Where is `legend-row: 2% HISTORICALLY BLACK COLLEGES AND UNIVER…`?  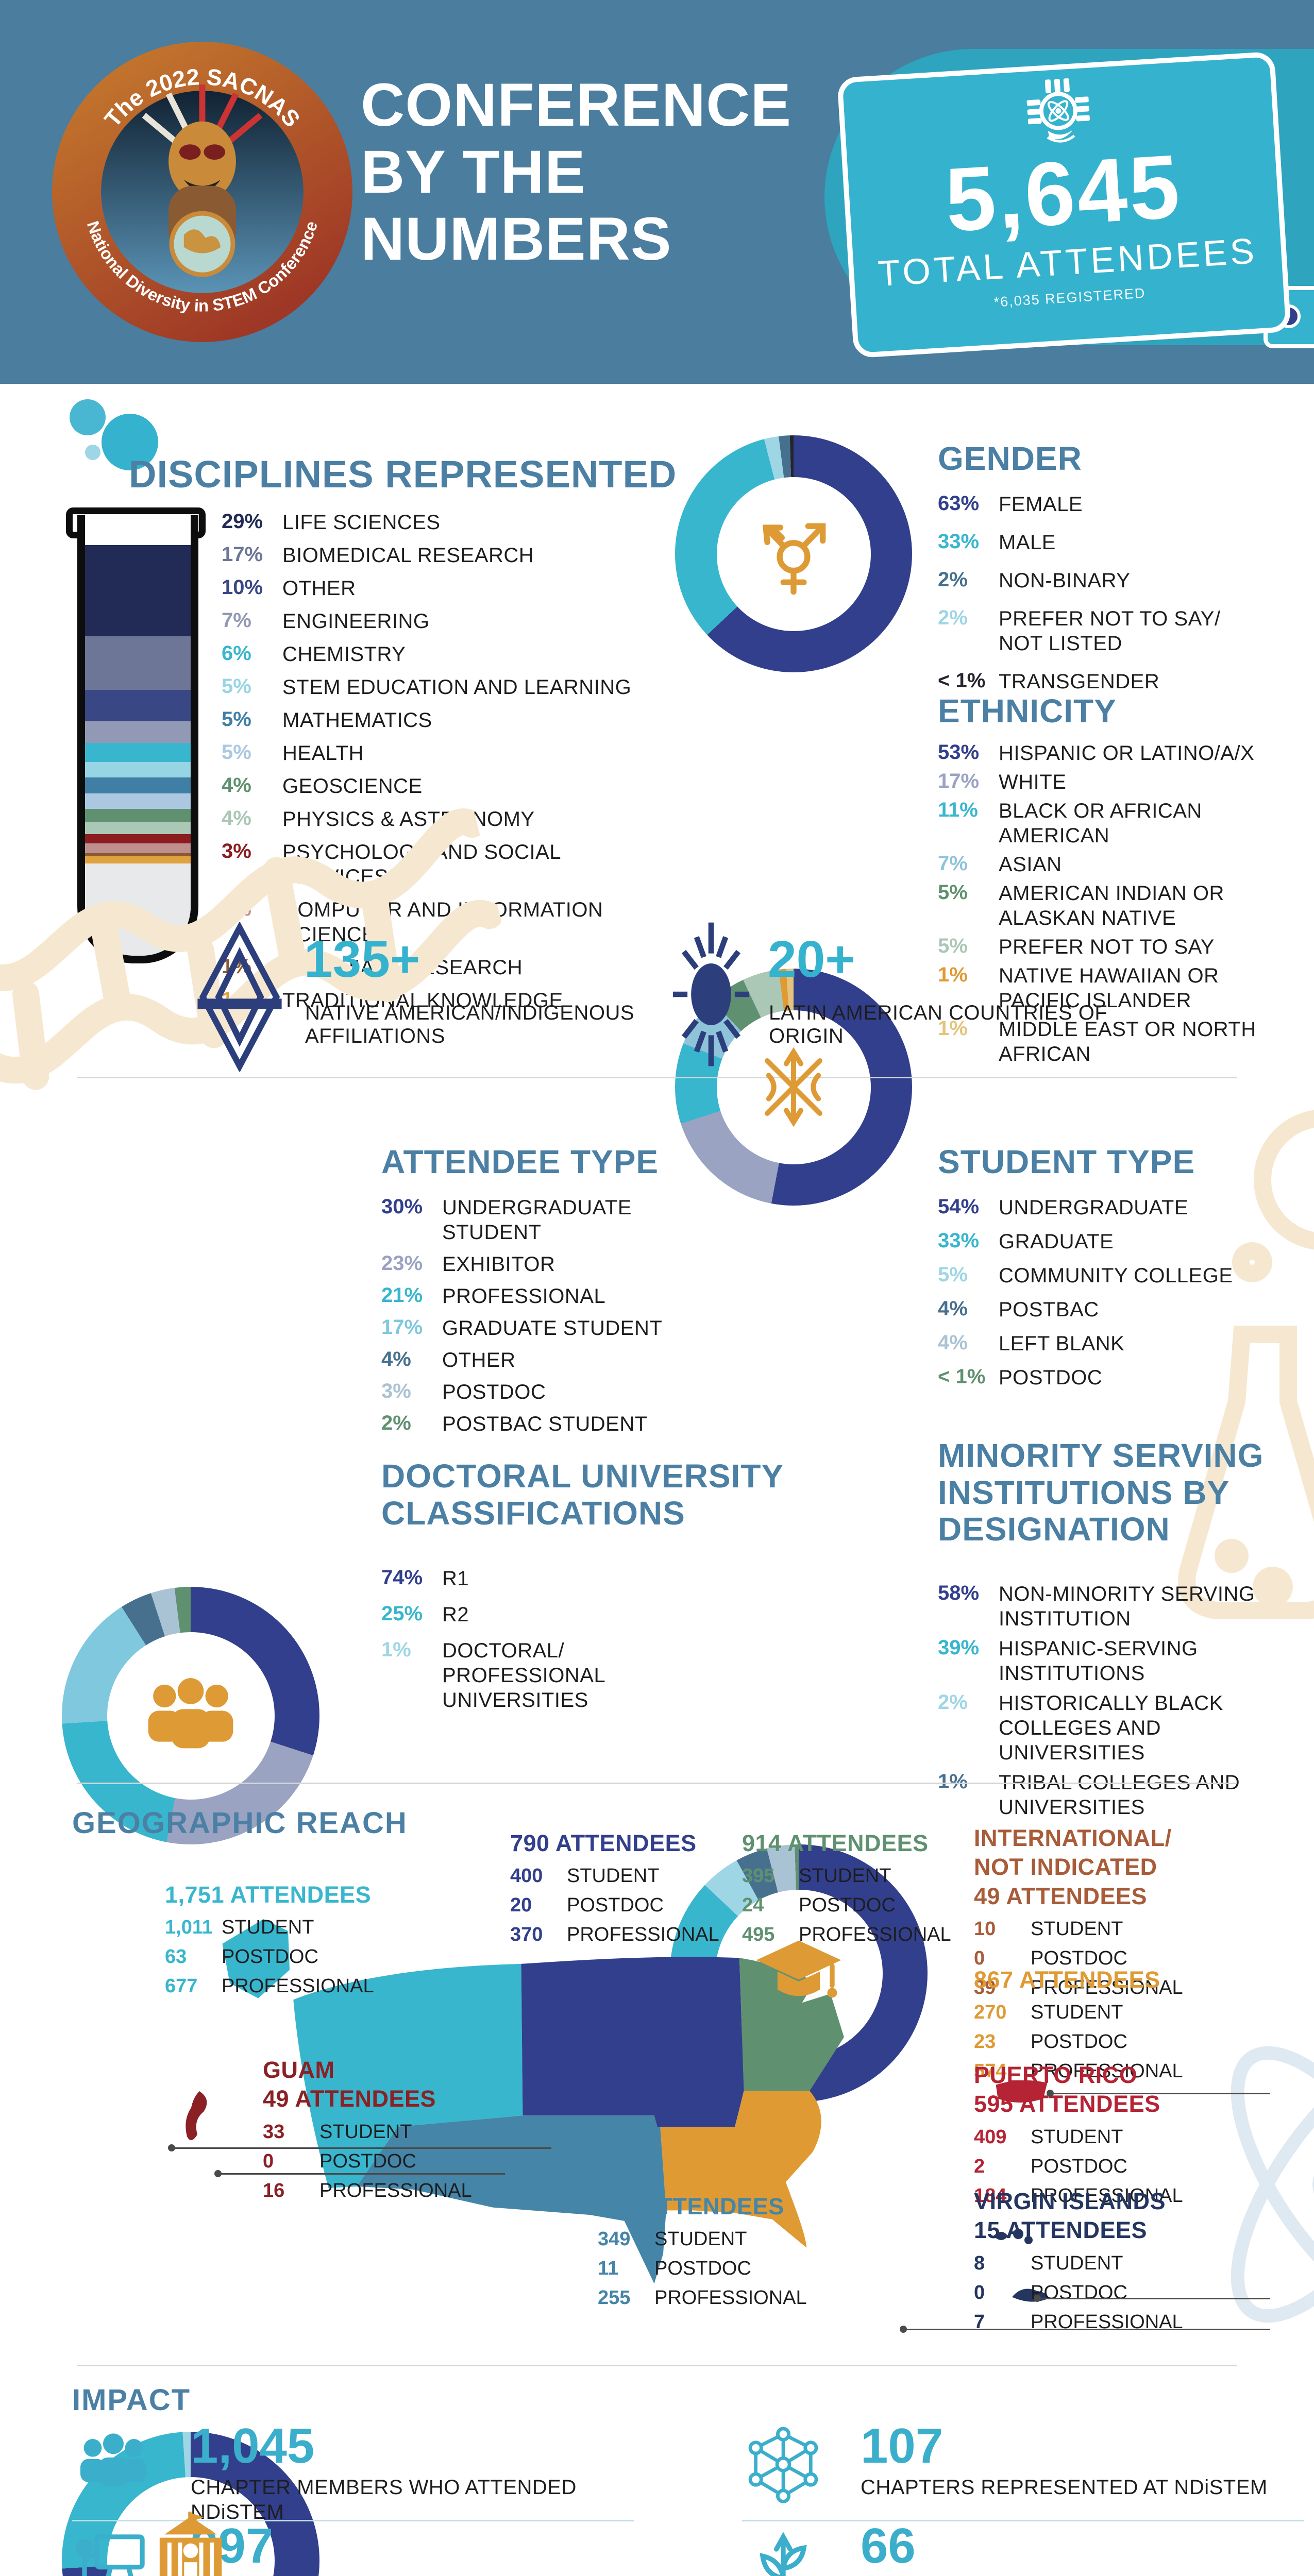
legend-row: 2% HISTORICALLY BLACK COLLEGES AND UNIVER… is located at coordinates (1097, 1728).